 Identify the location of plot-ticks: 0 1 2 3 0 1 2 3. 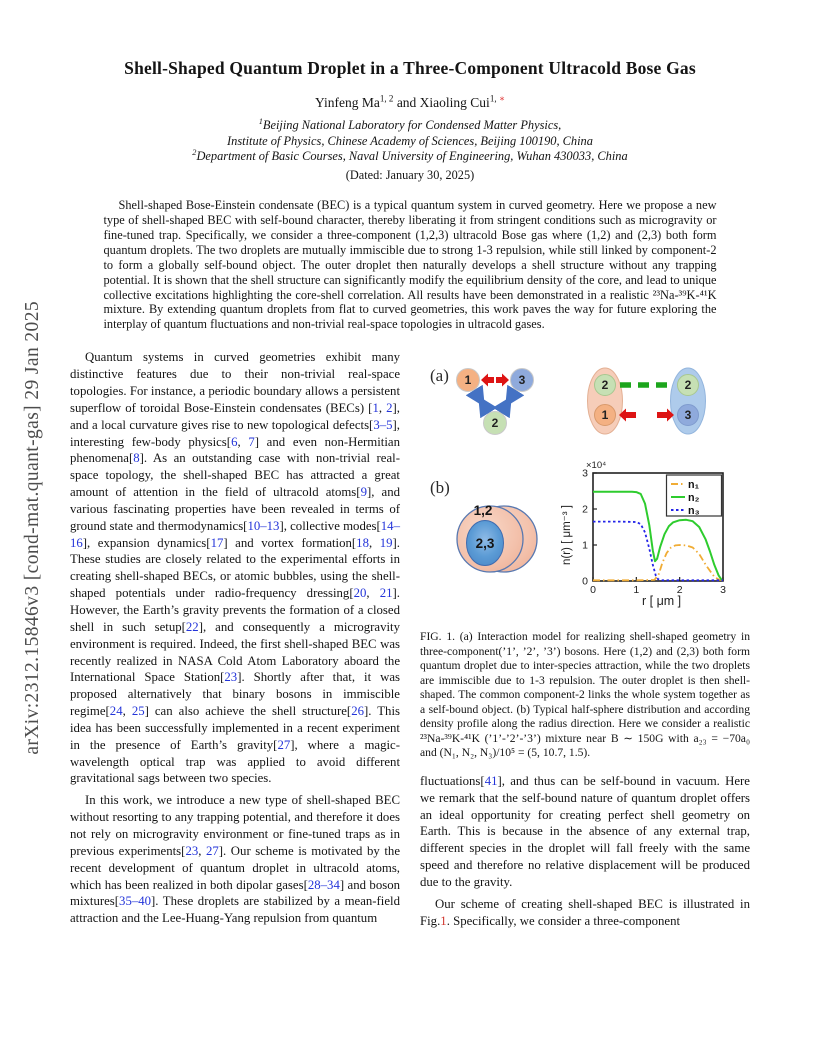
(654, 532).